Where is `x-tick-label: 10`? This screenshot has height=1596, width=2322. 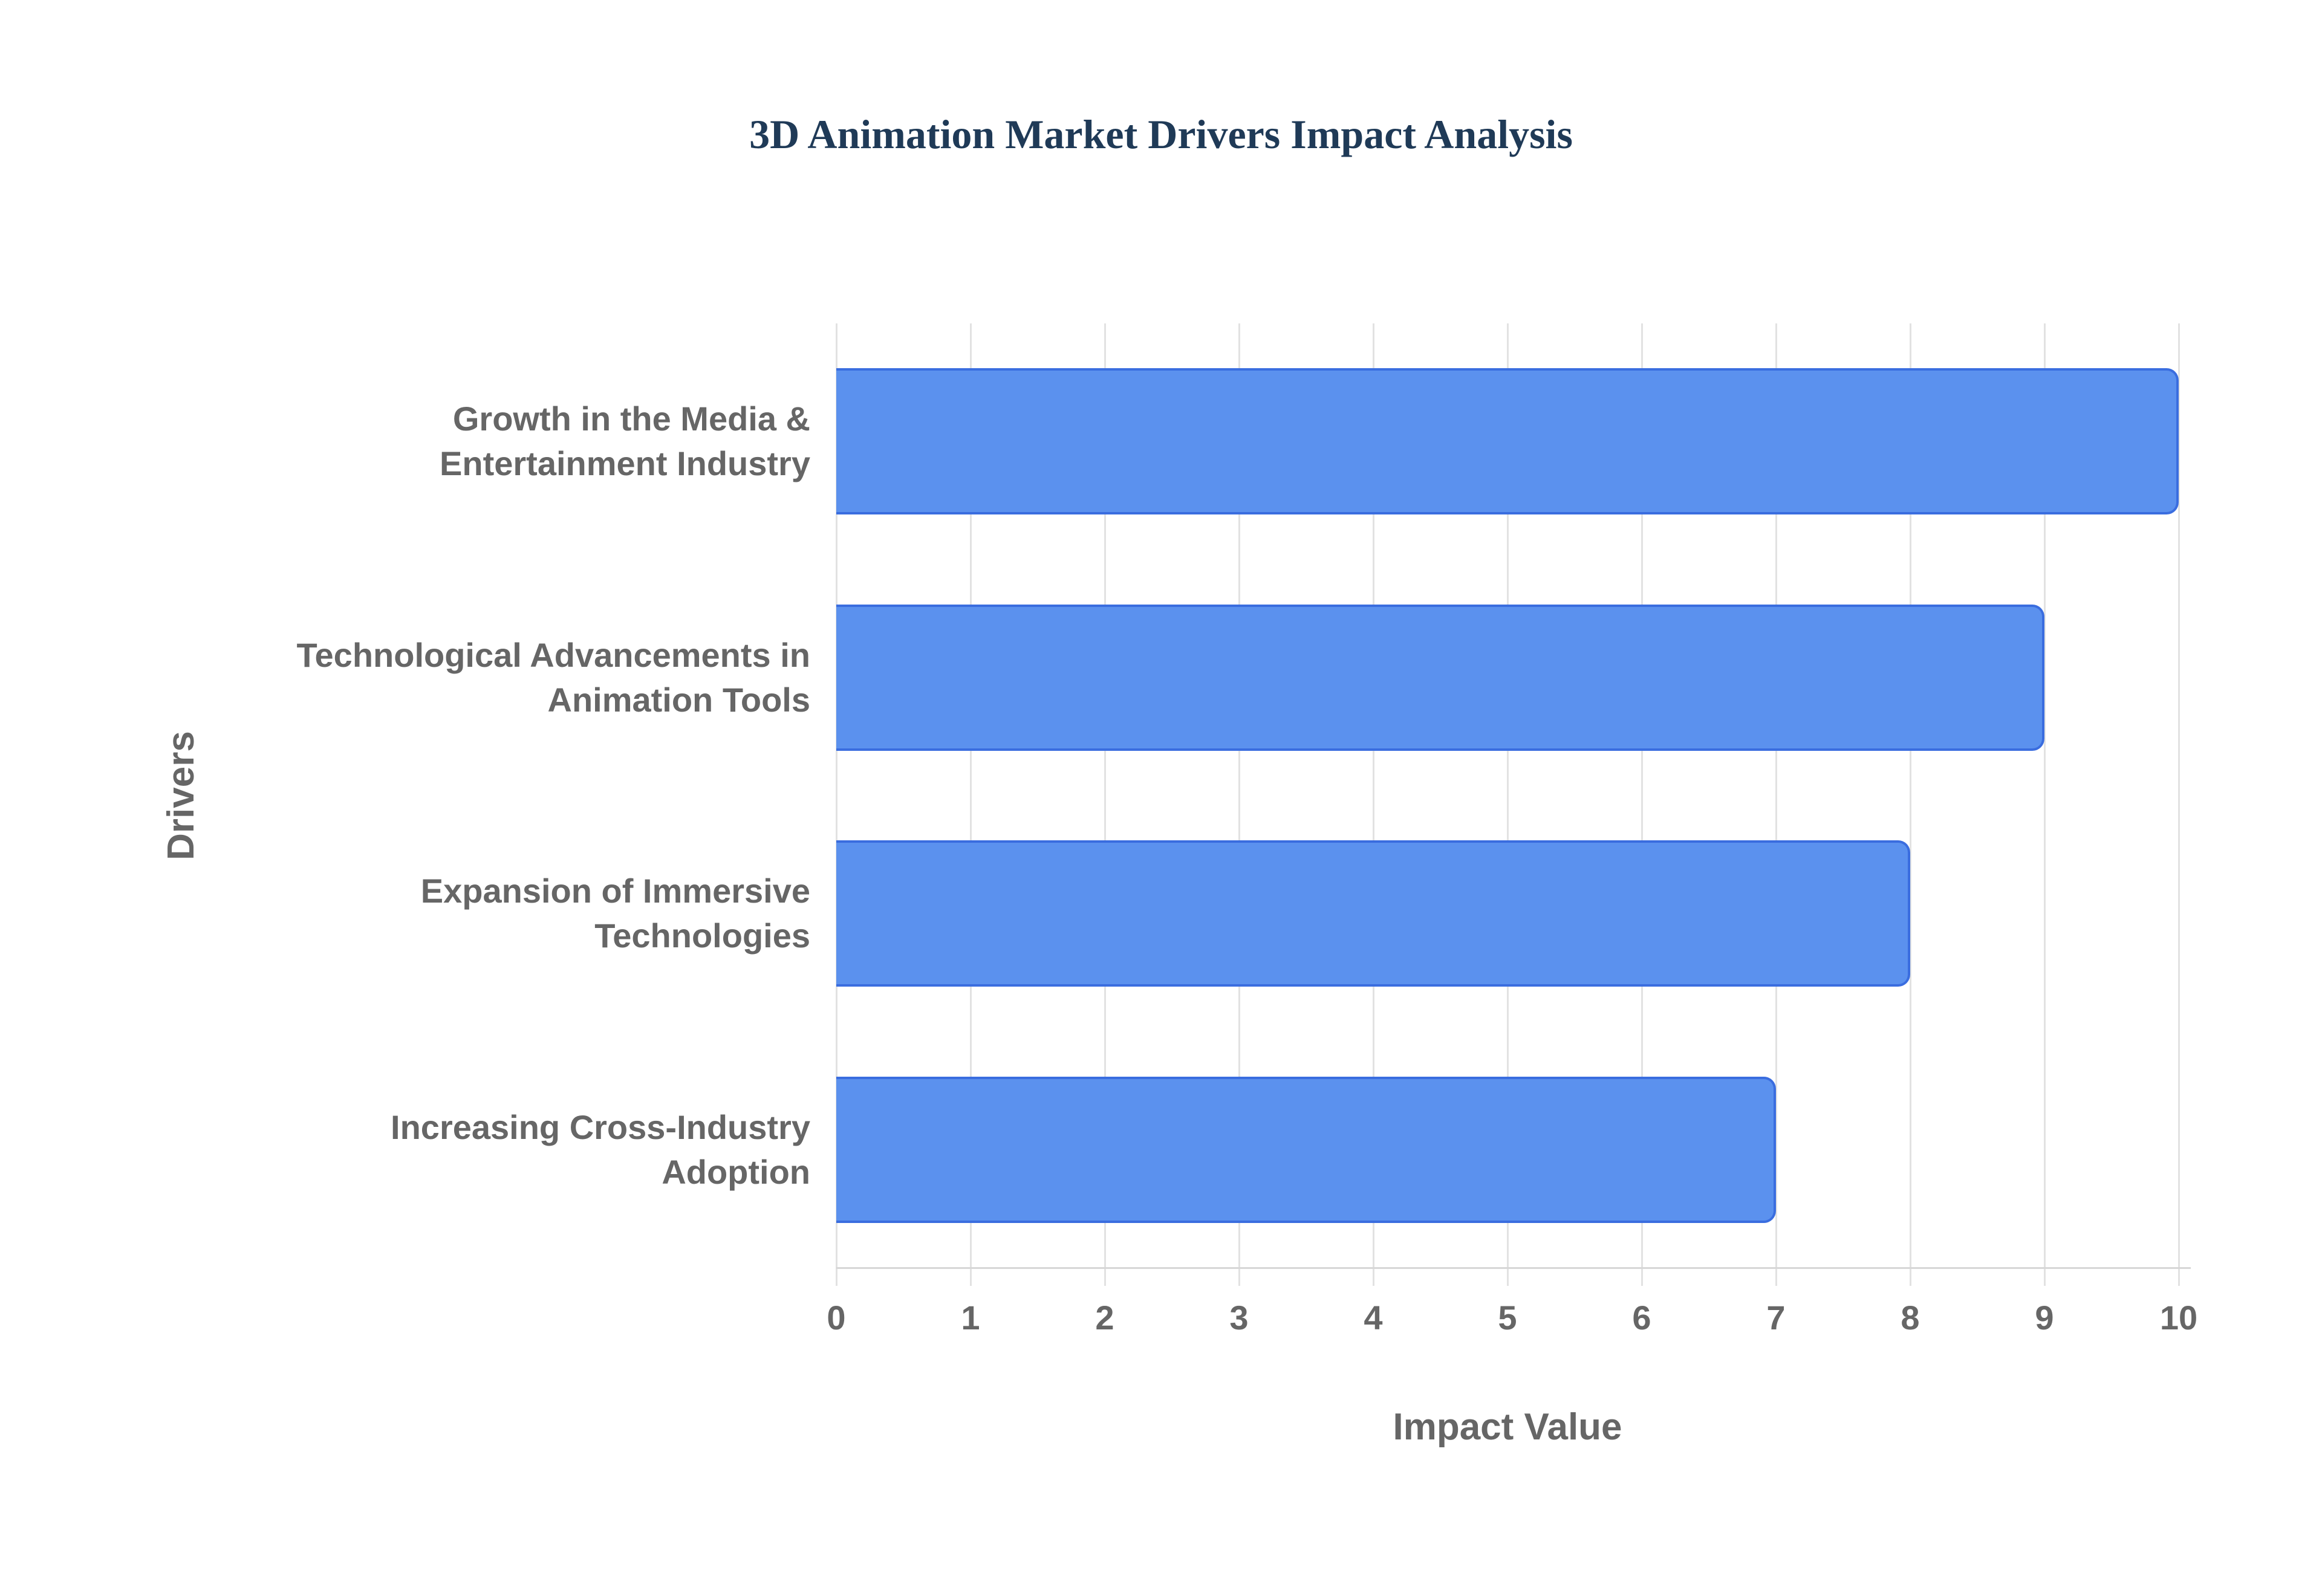 x-tick-label: 10 is located at coordinates (2178, 1318).